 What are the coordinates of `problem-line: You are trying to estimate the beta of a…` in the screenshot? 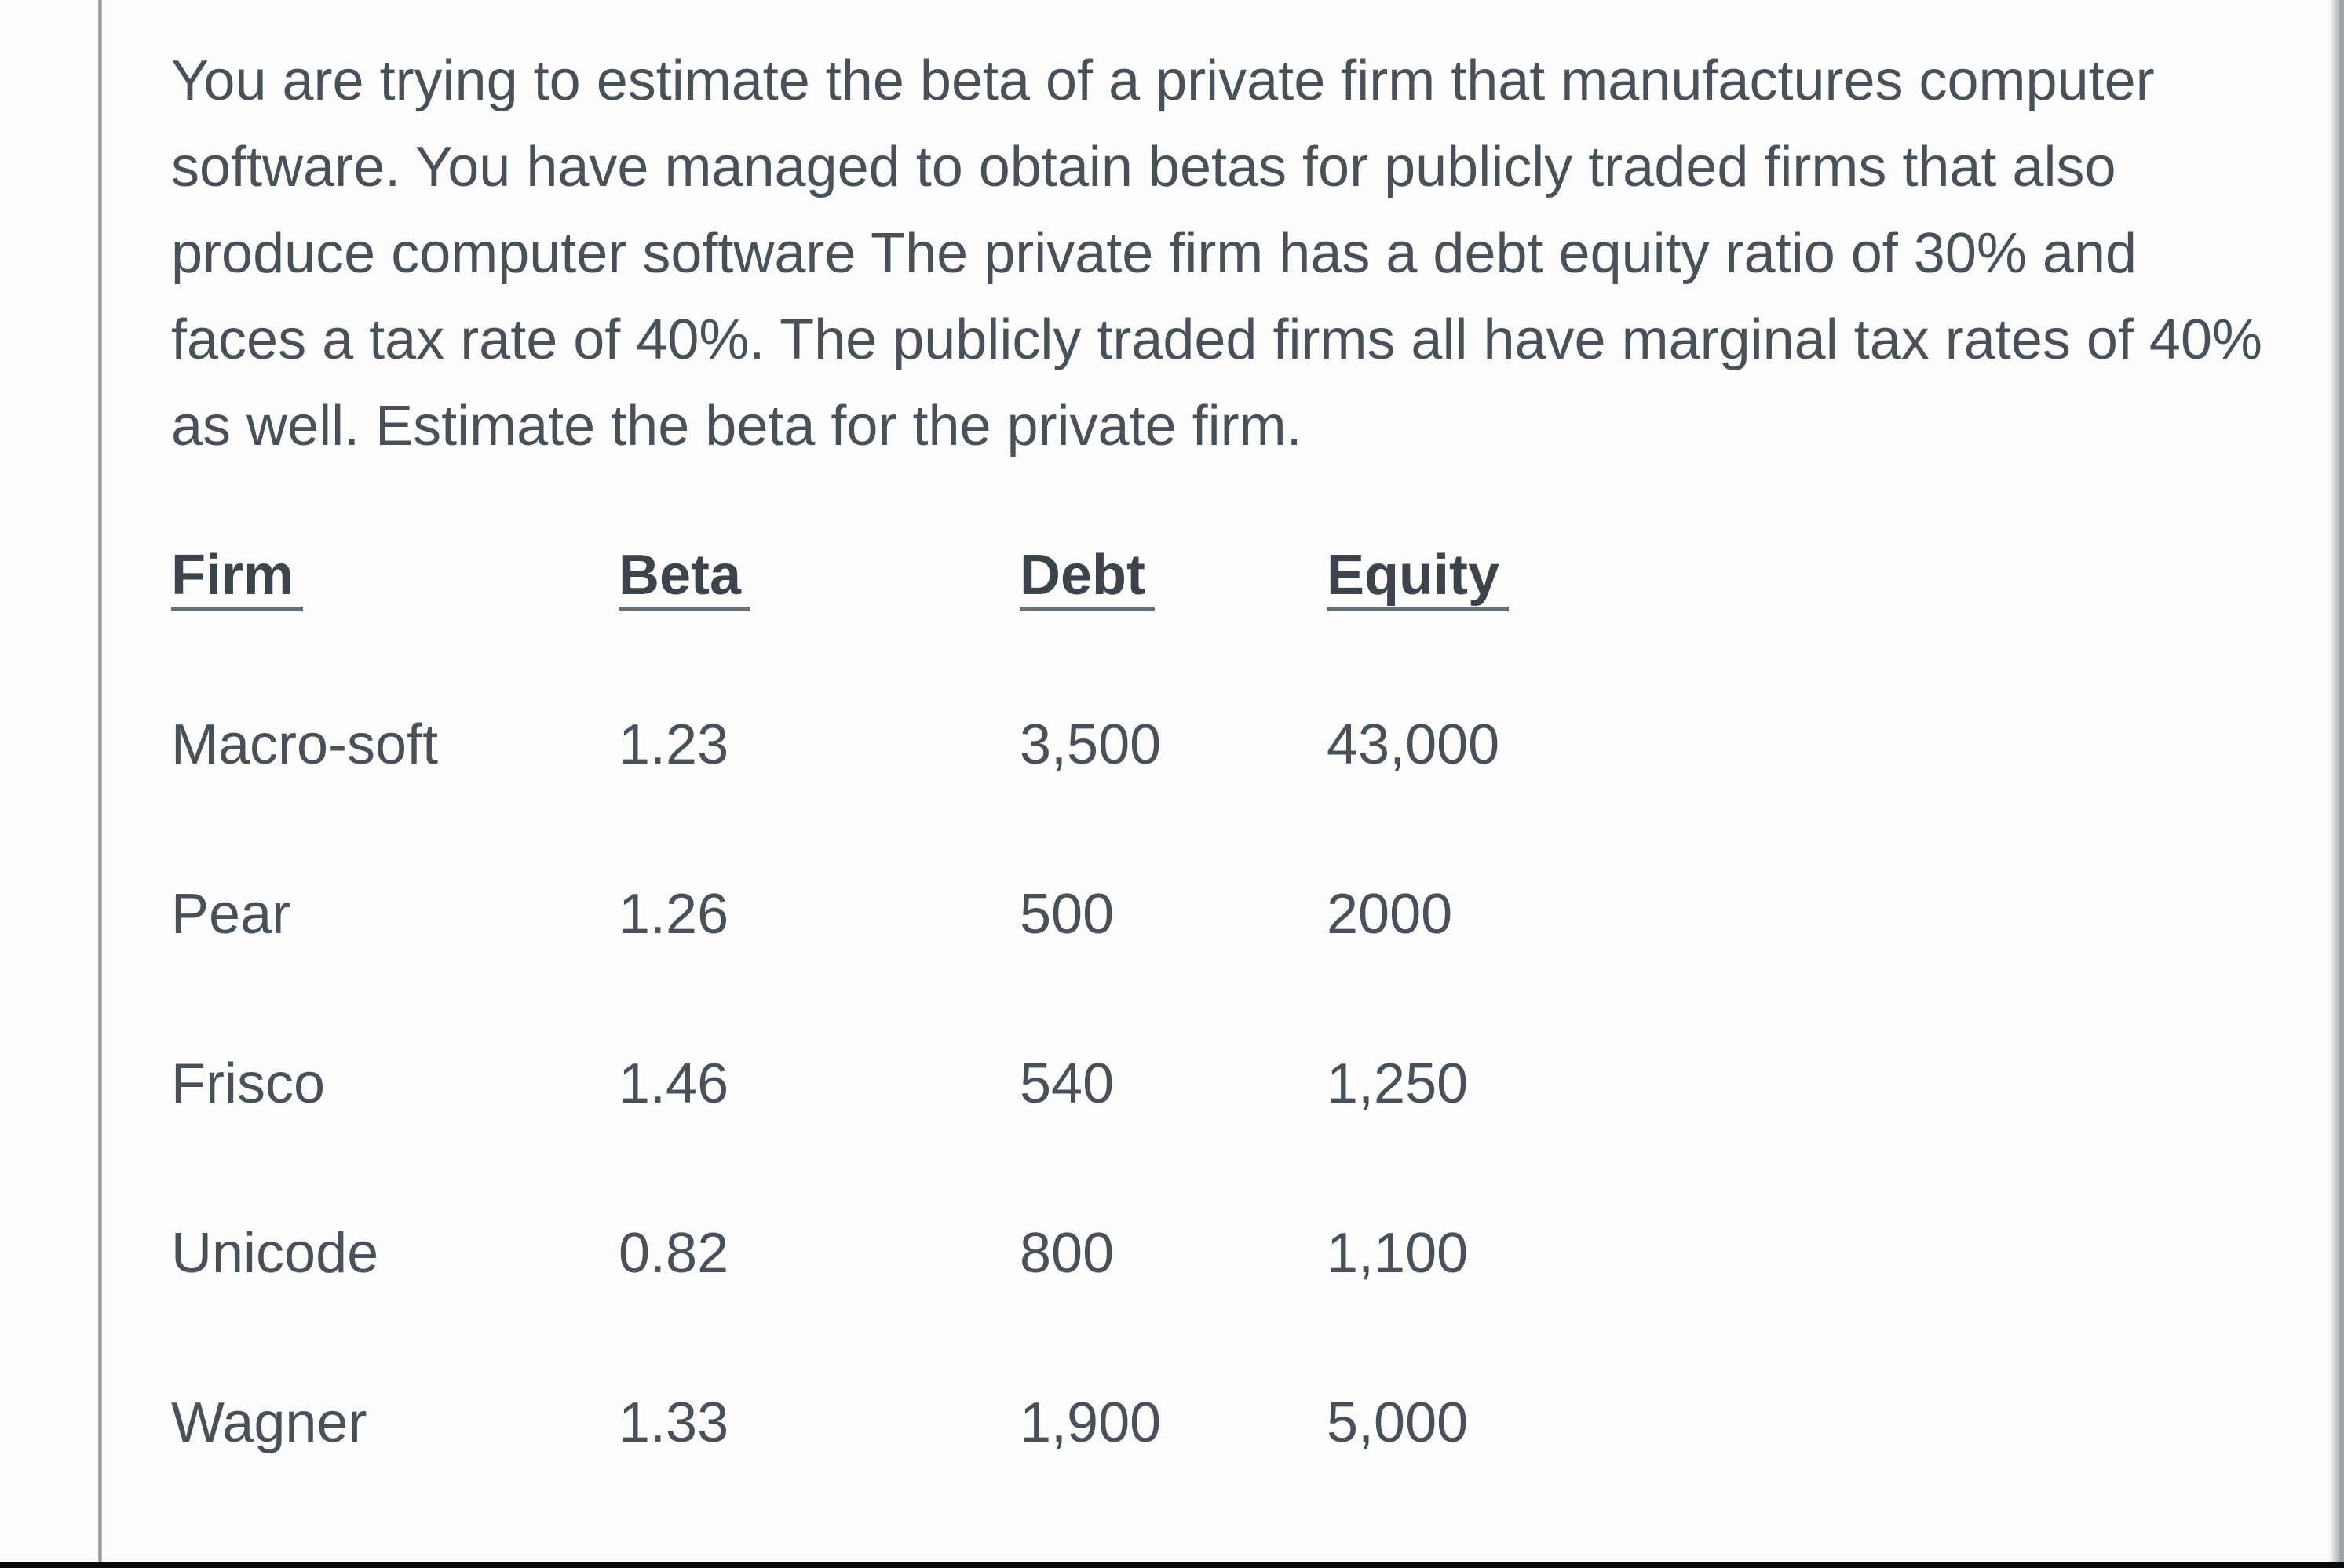 It's located at (1163, 80).